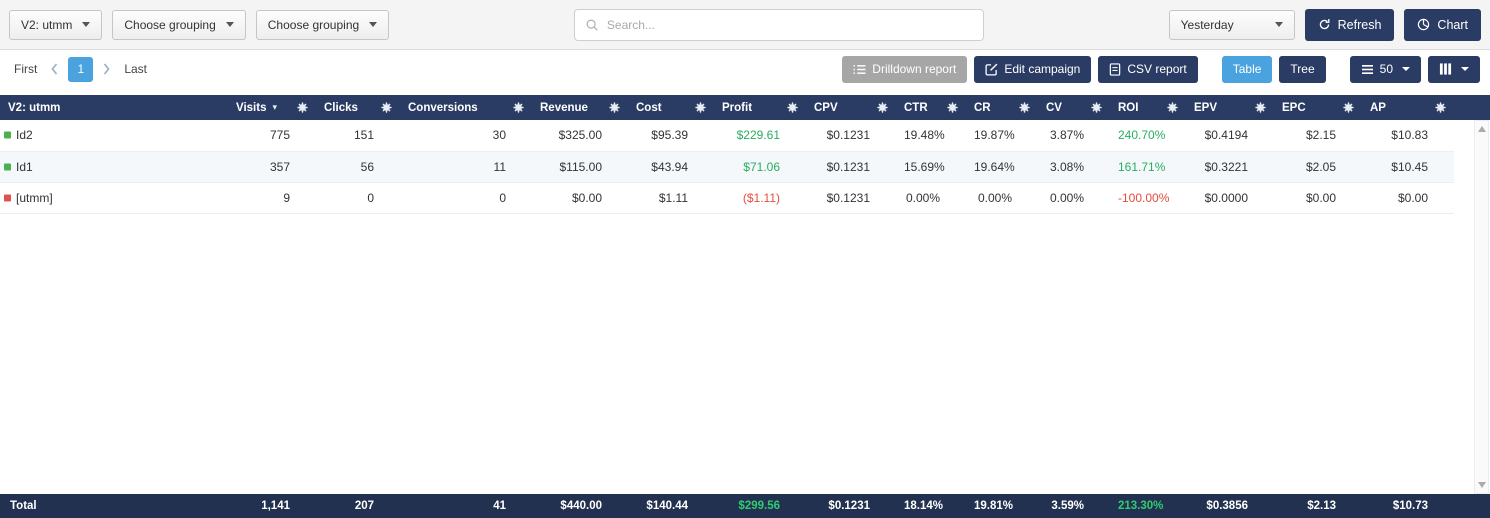  I want to click on edit-pencil-icon, so click(991, 69).